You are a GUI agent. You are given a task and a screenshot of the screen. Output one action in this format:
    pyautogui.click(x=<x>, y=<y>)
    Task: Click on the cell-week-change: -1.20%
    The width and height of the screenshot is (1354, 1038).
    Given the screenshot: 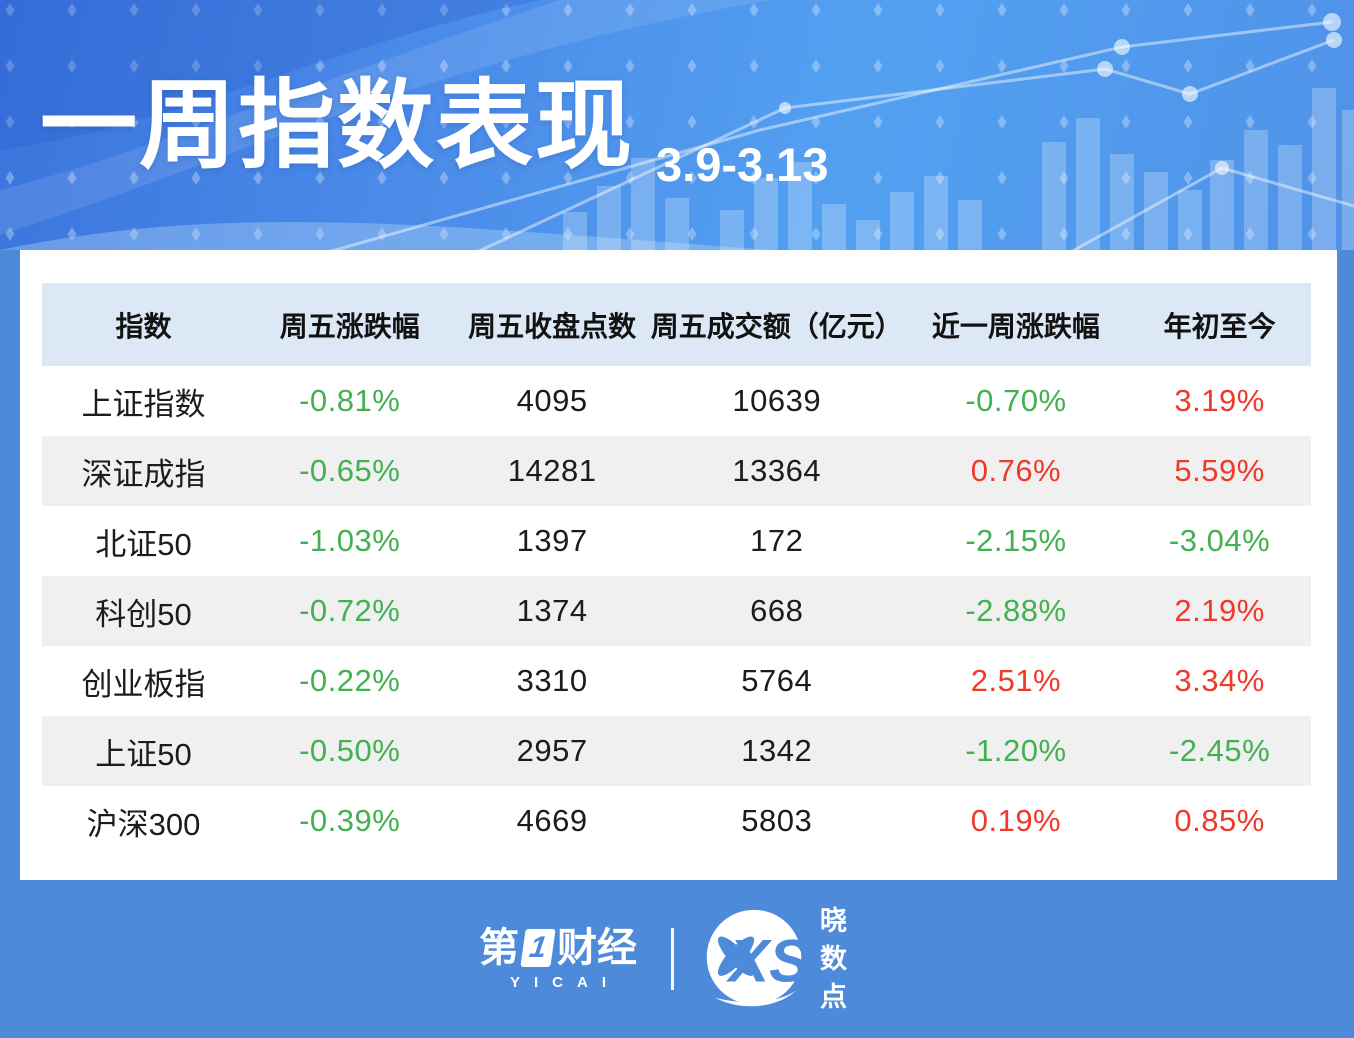 What is the action you would take?
    pyautogui.click(x=1016, y=750)
    